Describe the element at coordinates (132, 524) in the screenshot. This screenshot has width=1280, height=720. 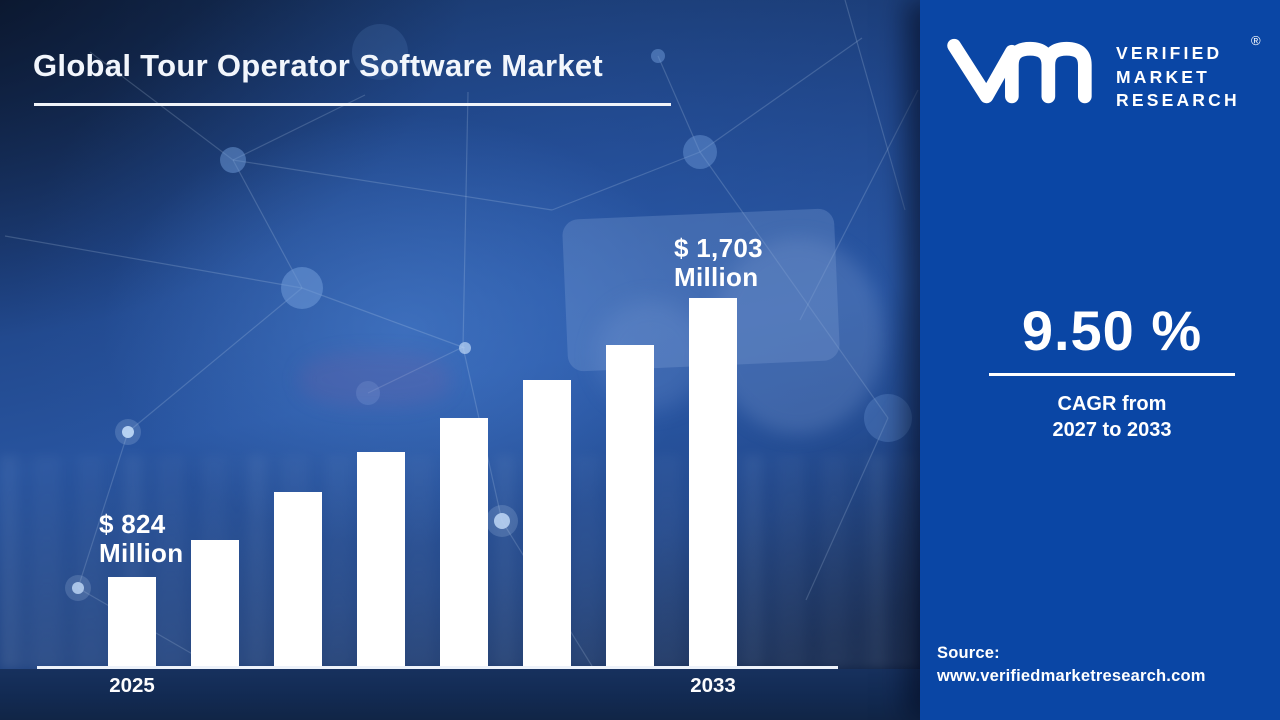
I see `value-amount: $ 824` at that location.